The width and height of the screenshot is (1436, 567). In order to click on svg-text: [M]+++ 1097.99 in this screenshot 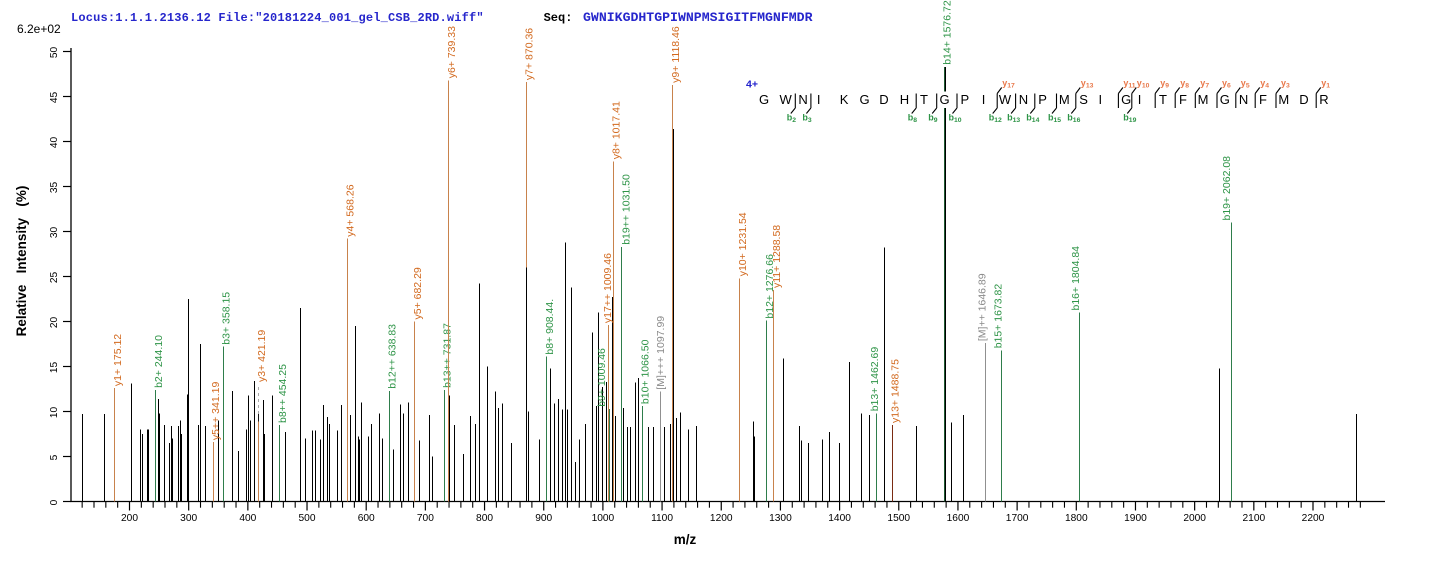, I will do `click(661, 353)`.